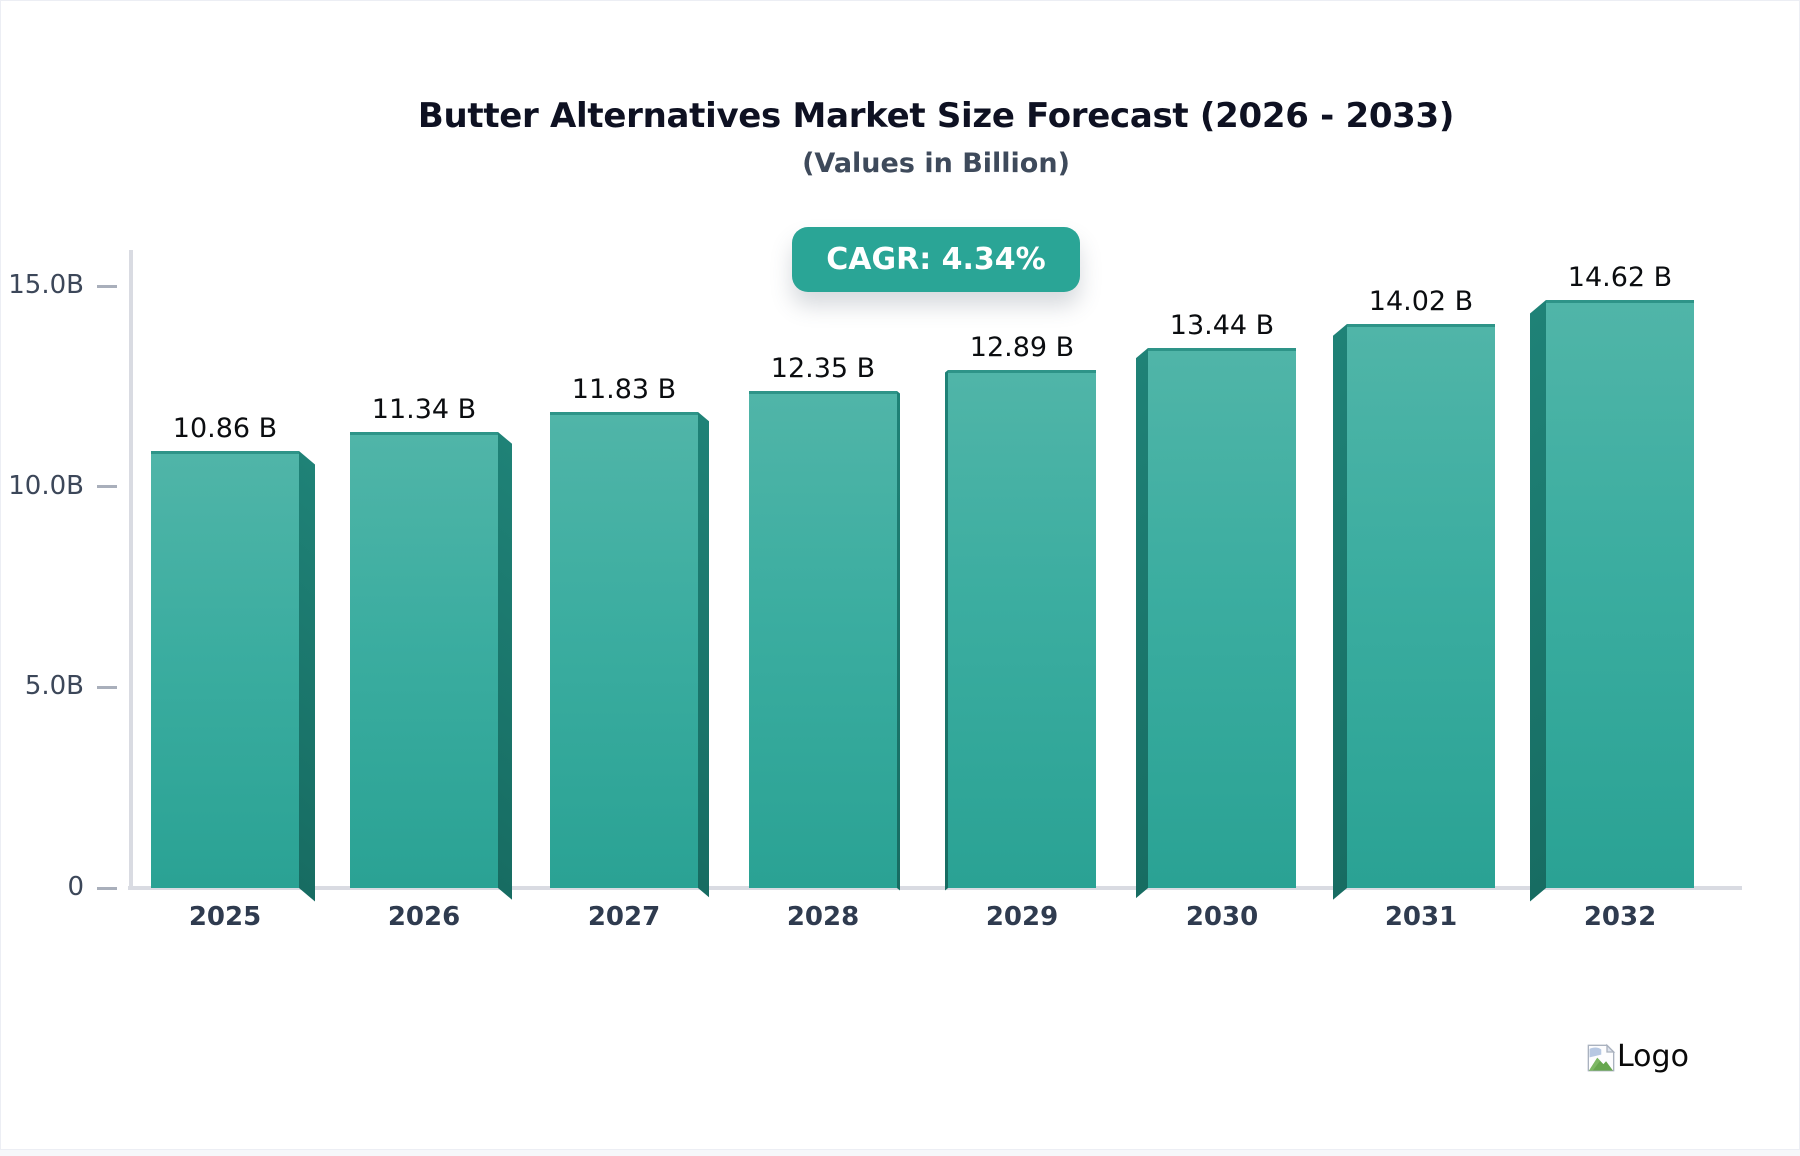 The image size is (1800, 1156). I want to click on logo-text: Logo, so click(1653, 1056).